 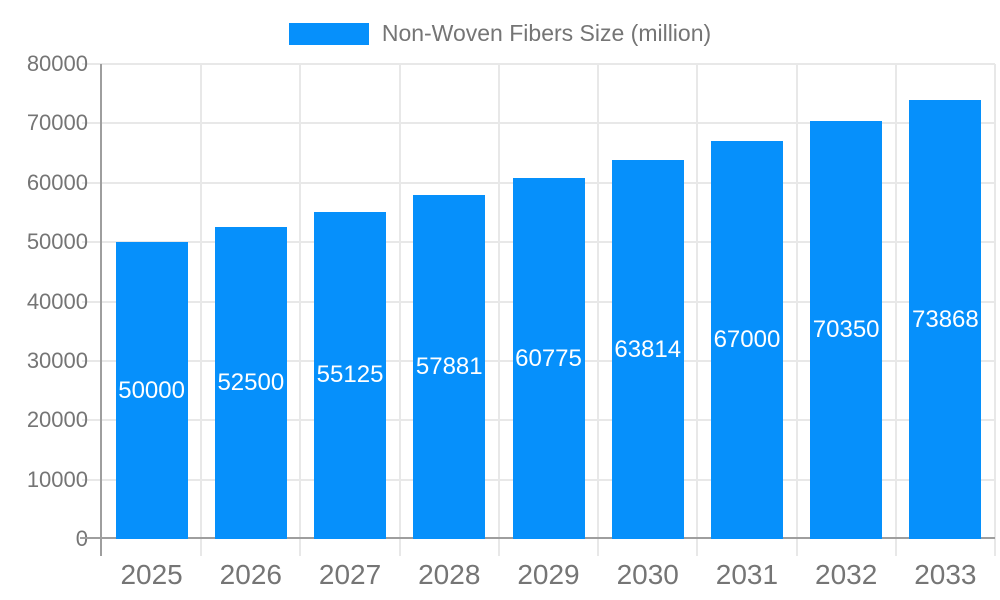 I want to click on bar-value-label: 73868, so click(x=945, y=319).